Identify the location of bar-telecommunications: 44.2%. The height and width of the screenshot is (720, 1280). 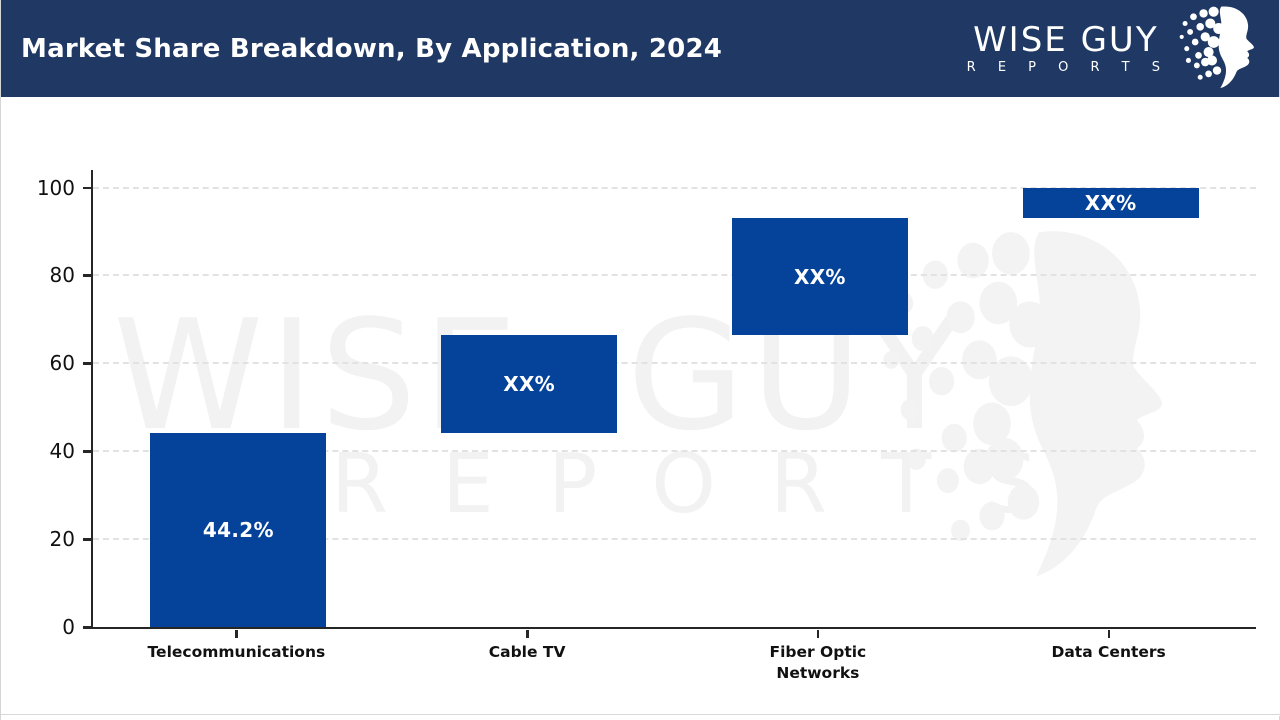
(238, 529).